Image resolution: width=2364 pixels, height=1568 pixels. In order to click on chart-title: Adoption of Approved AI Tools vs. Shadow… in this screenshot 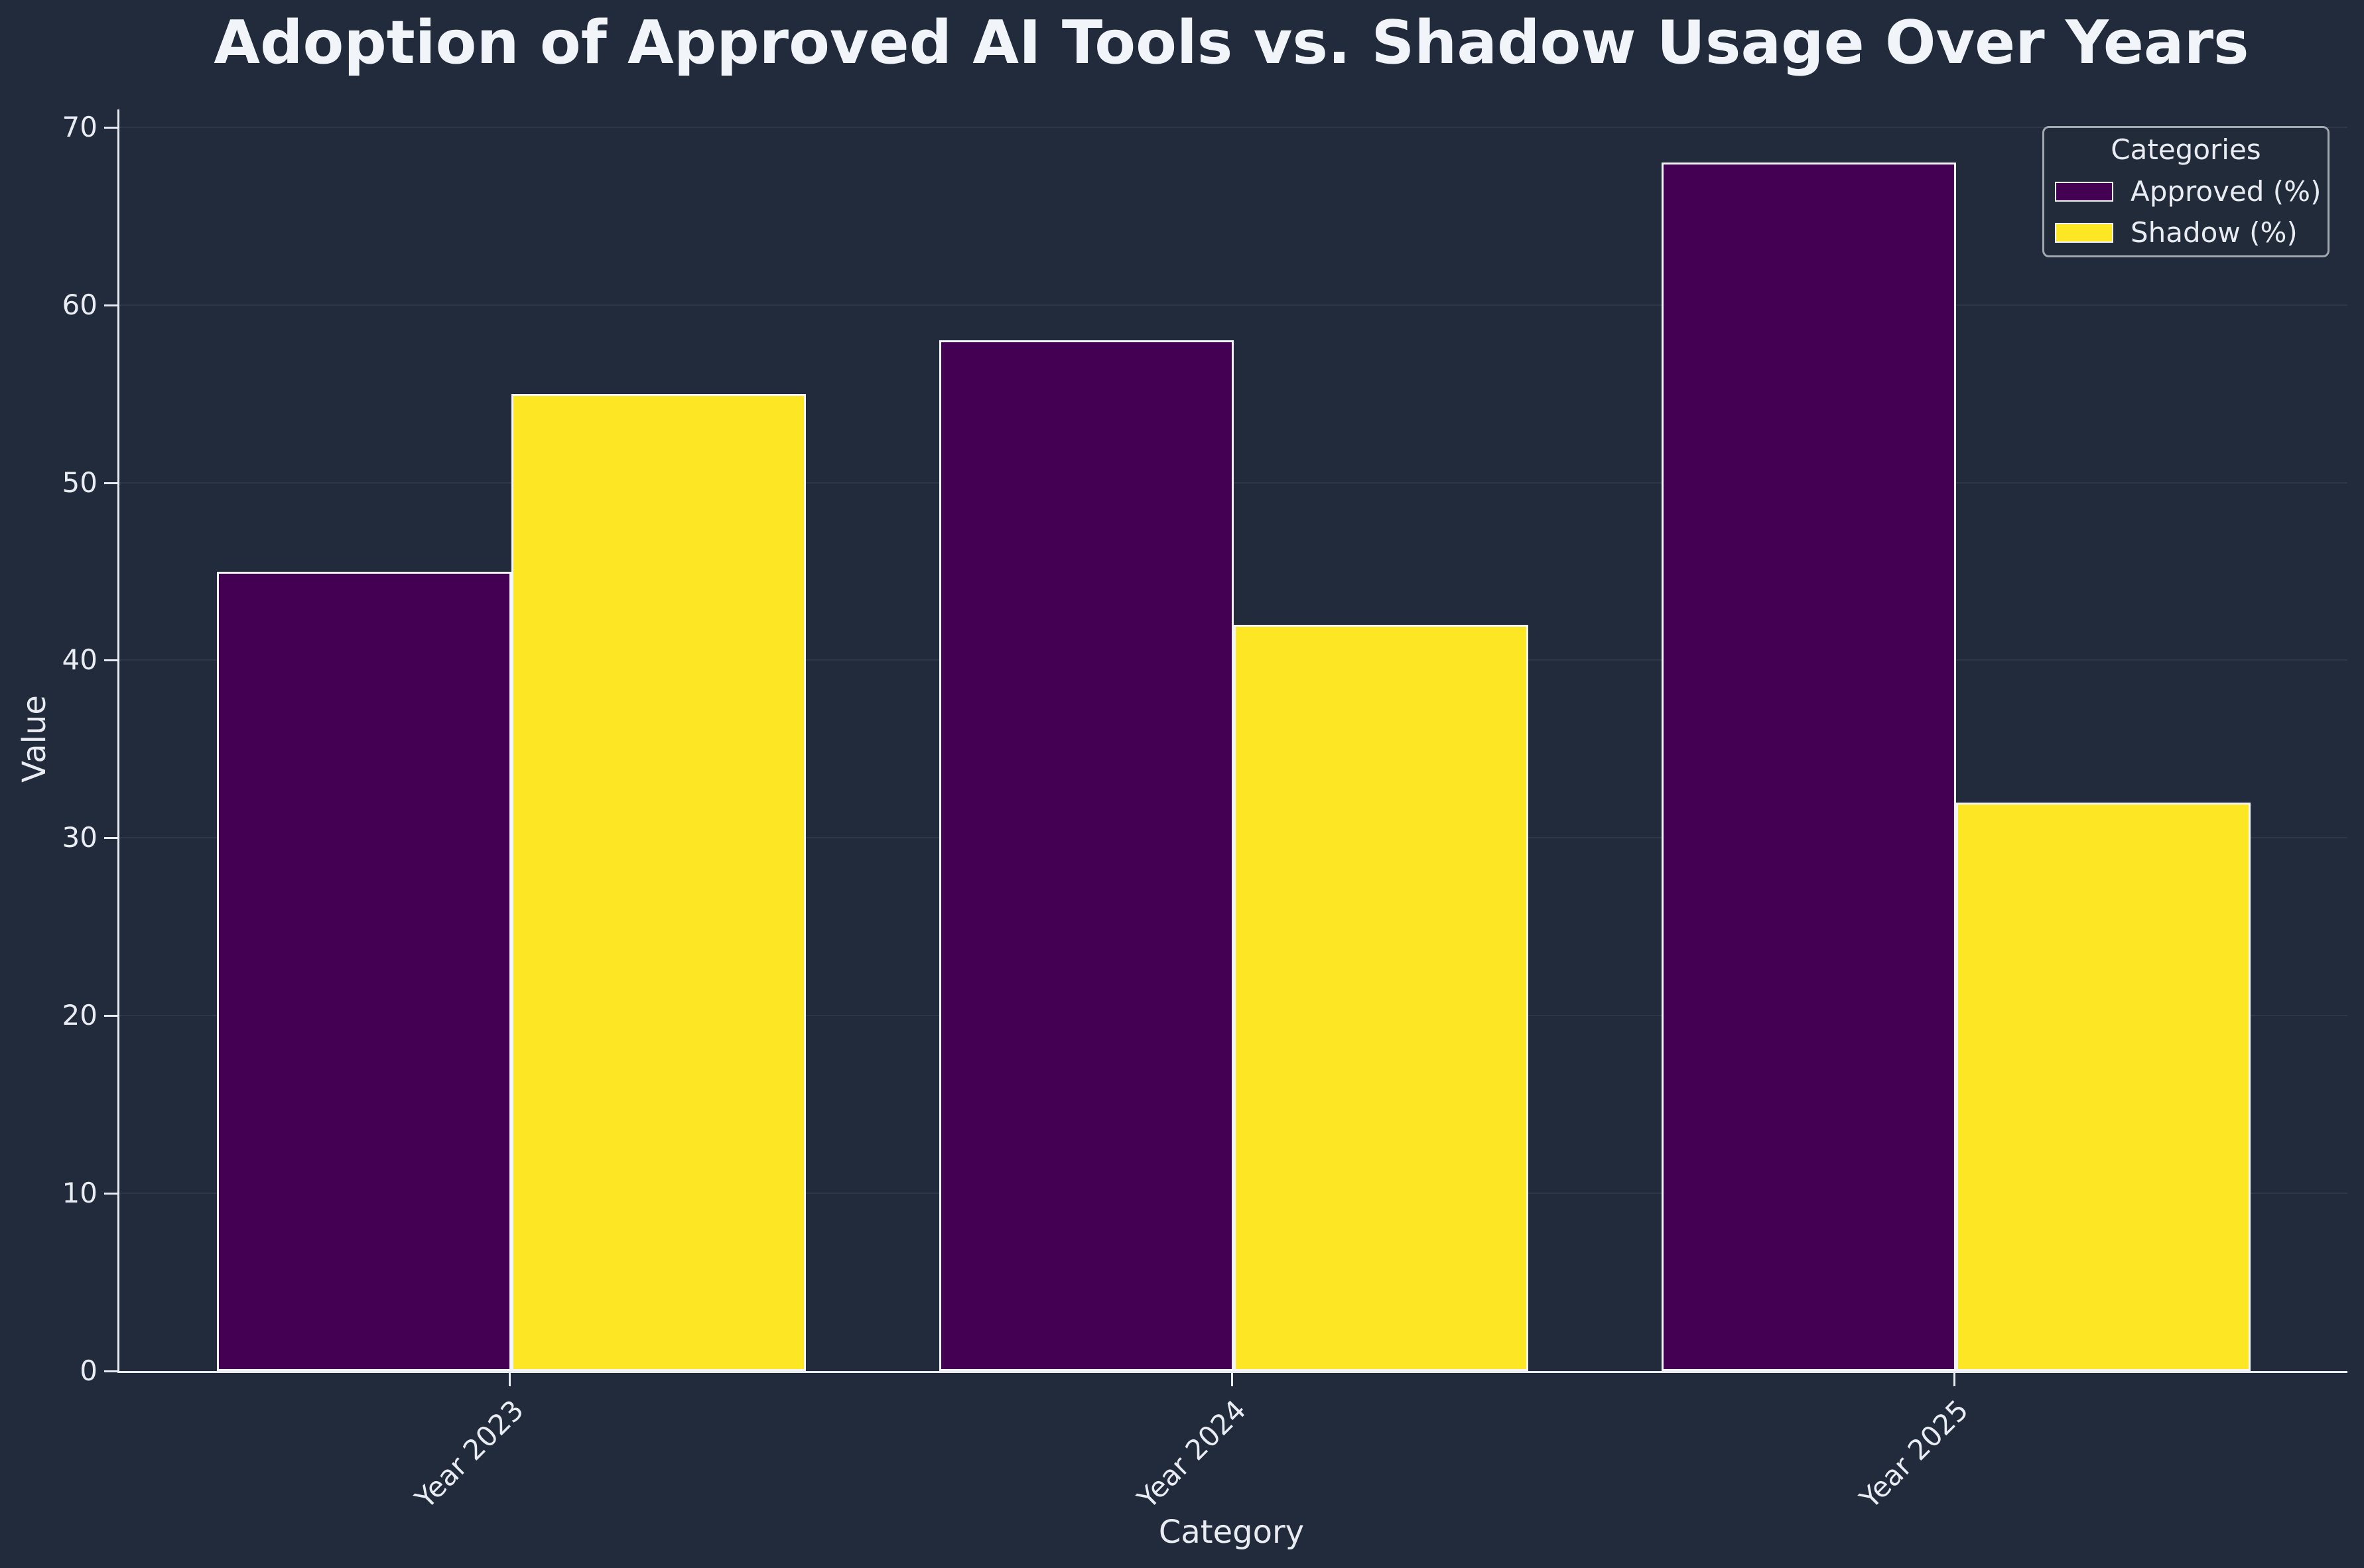, I will do `click(1231, 43)`.